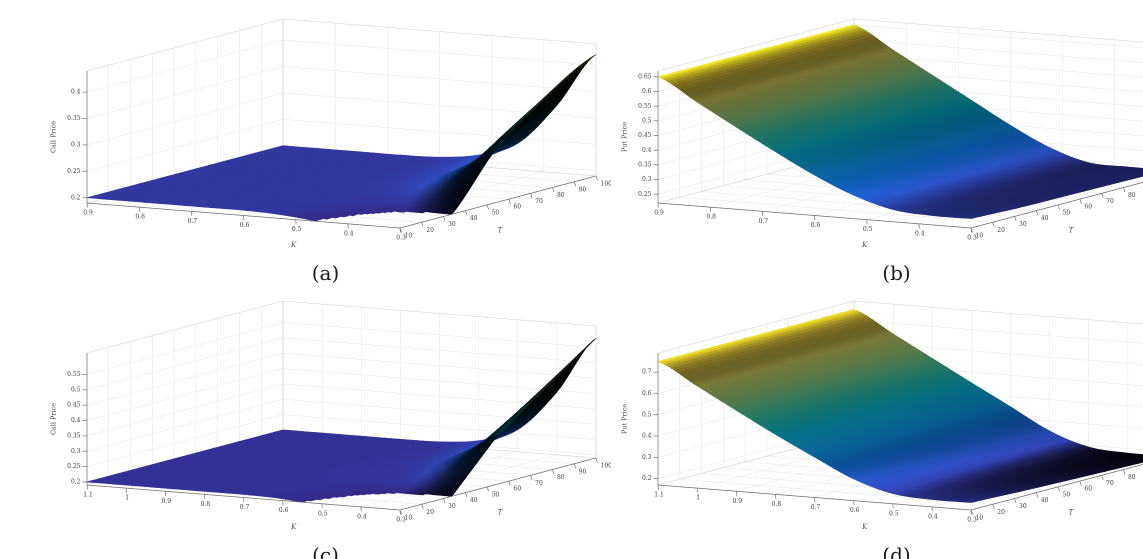  Describe the element at coordinates (325, 273) in the screenshot. I see `subplot-a-caption: (a)` at that location.